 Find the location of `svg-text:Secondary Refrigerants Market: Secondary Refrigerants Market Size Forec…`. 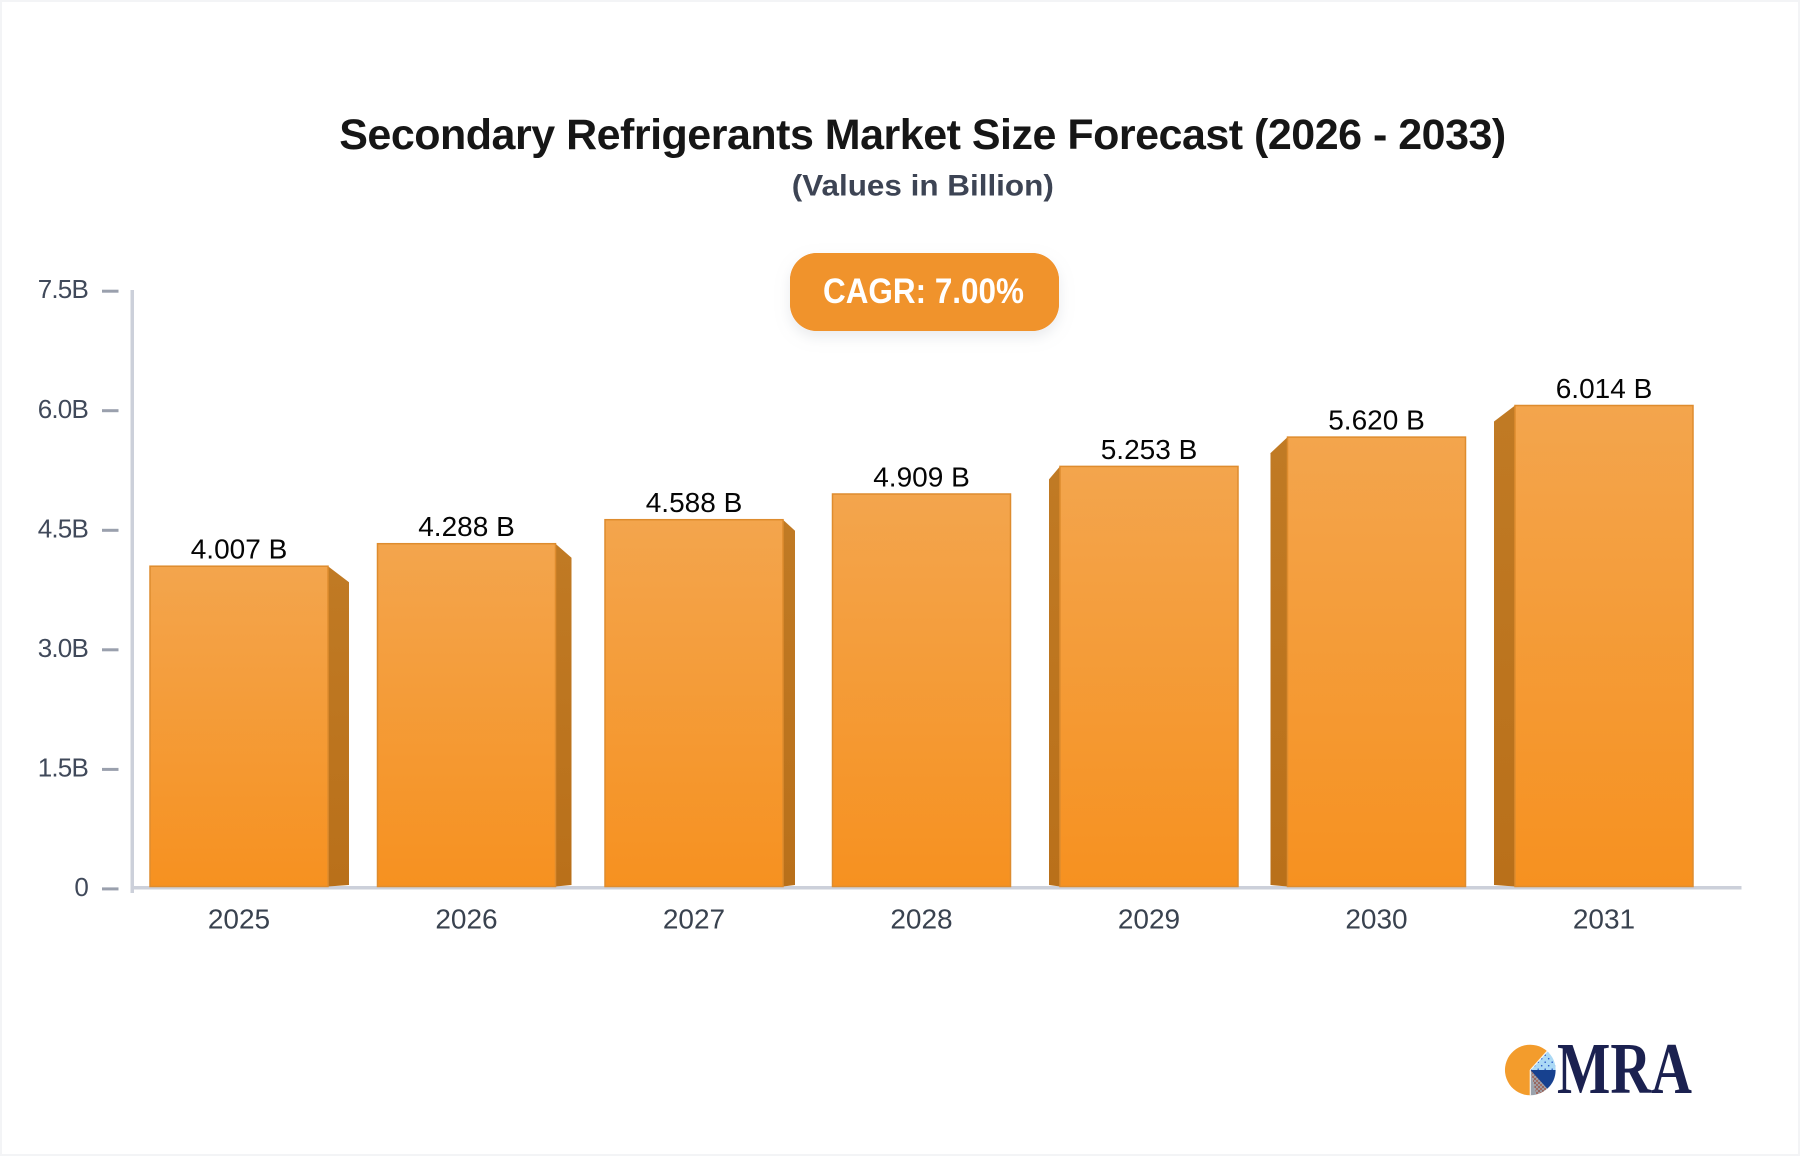

svg-text:Secondary Refrigerants Market: Secondary Refrigerants Market Size Forec… is located at coordinates (922, 135).